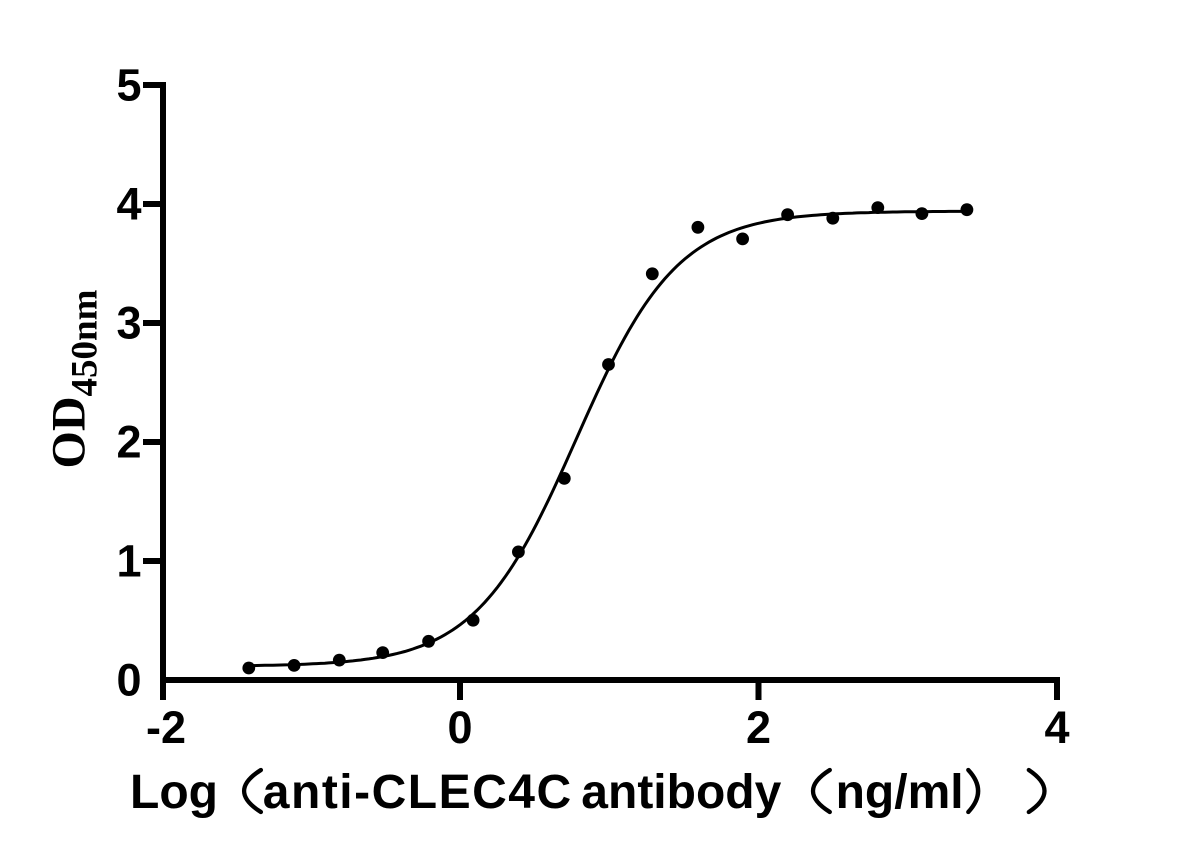 The image size is (1194, 863). What do you see at coordinates (174, 792) in the screenshot?
I see `svg-text: Log` at bounding box center [174, 792].